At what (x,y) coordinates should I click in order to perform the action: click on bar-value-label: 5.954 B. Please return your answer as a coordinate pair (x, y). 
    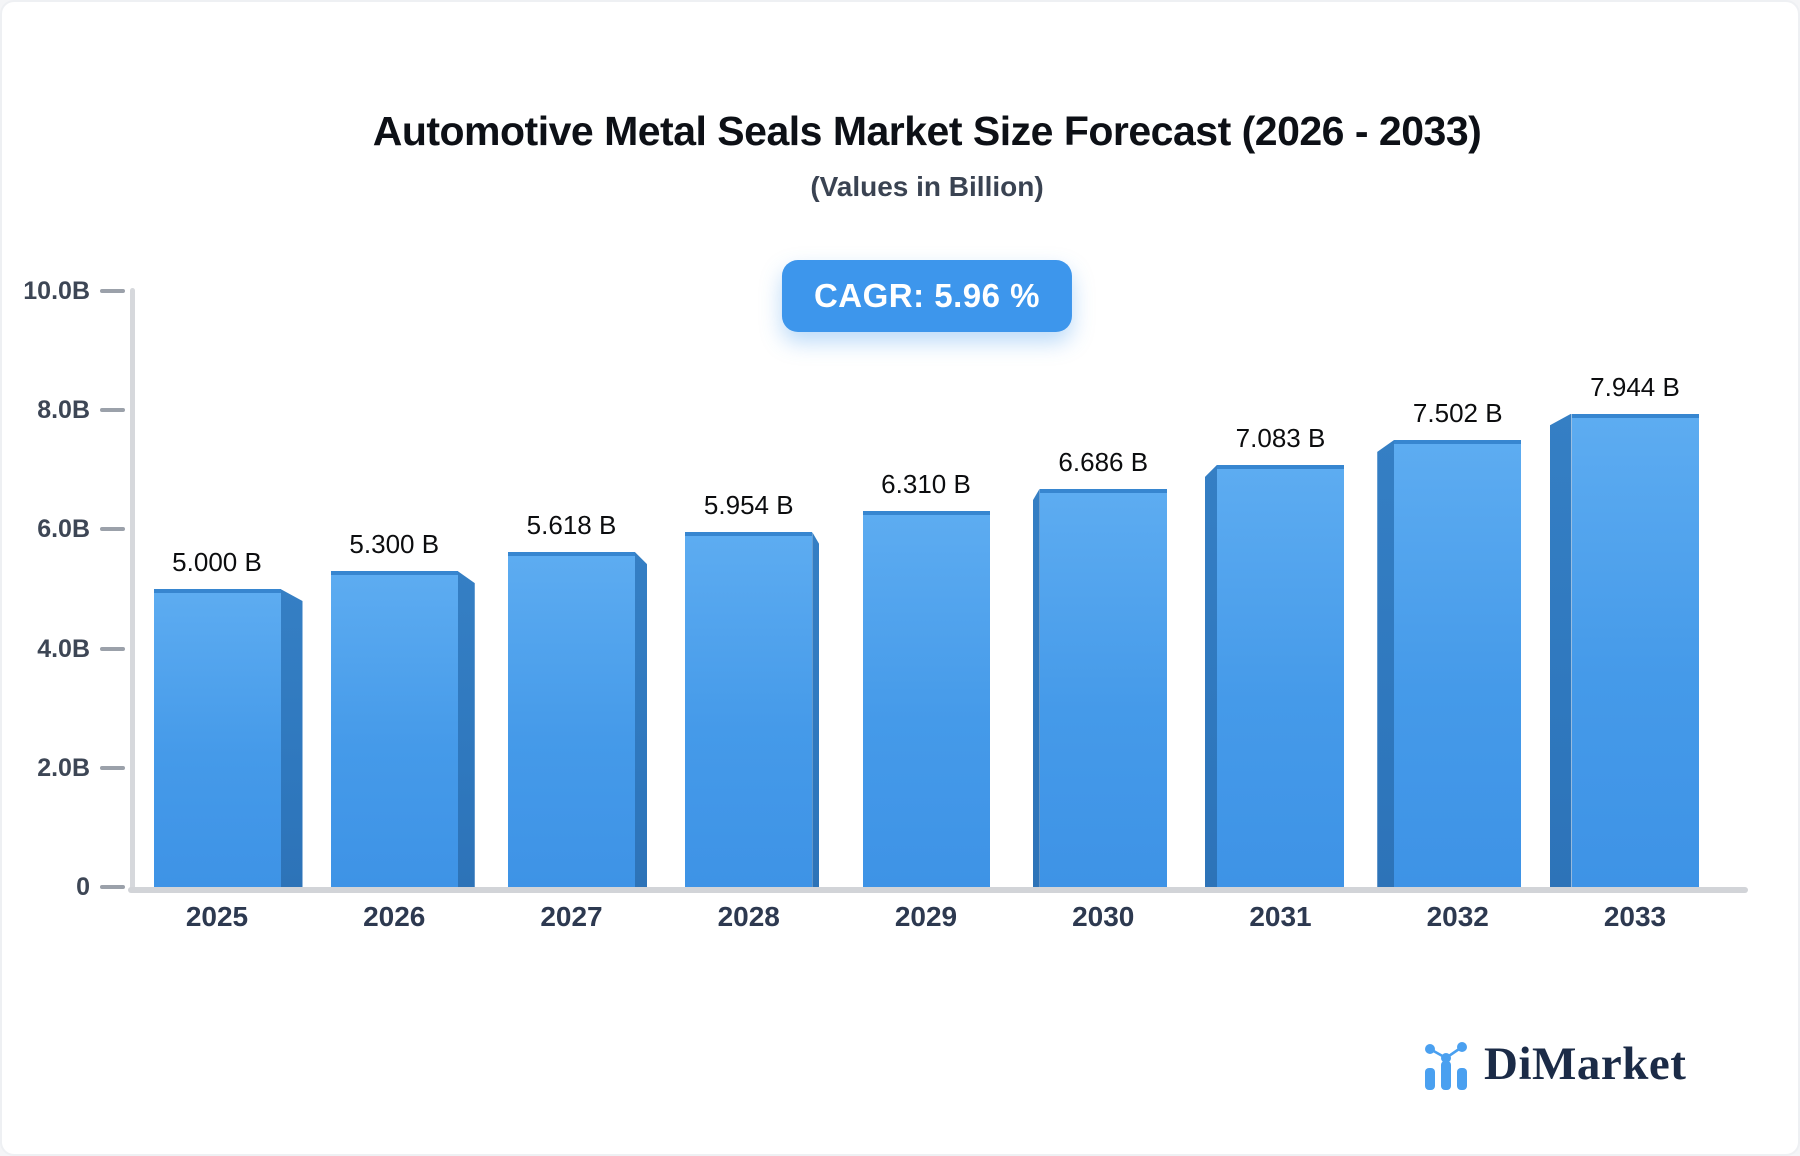
    Looking at the image, I should click on (748, 505).